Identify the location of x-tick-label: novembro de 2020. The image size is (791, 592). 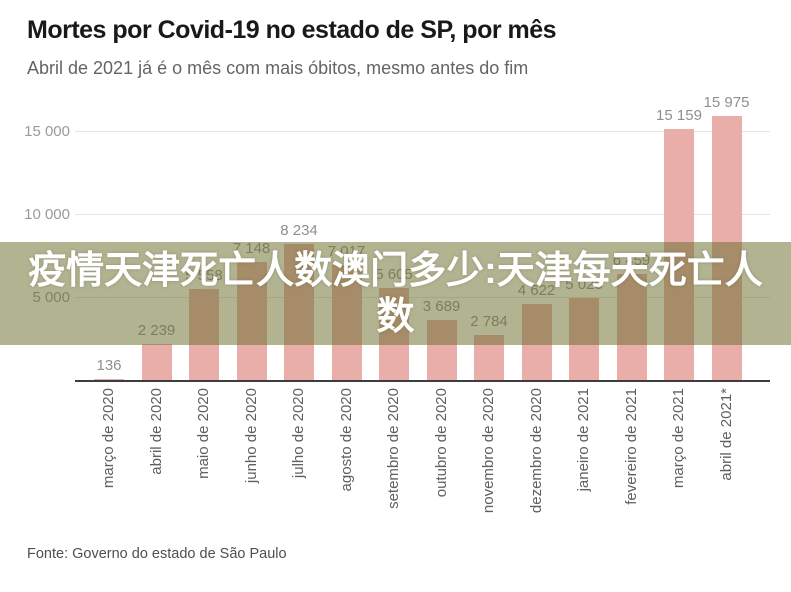
(488, 451).